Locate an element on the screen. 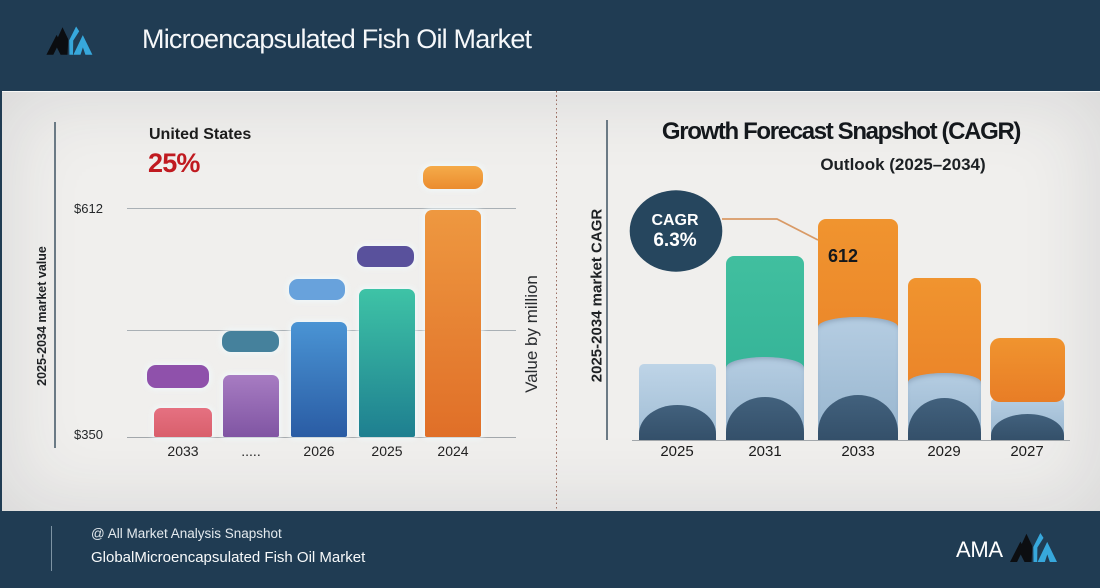  svg-text: CAGR is located at coordinates (675, 220).